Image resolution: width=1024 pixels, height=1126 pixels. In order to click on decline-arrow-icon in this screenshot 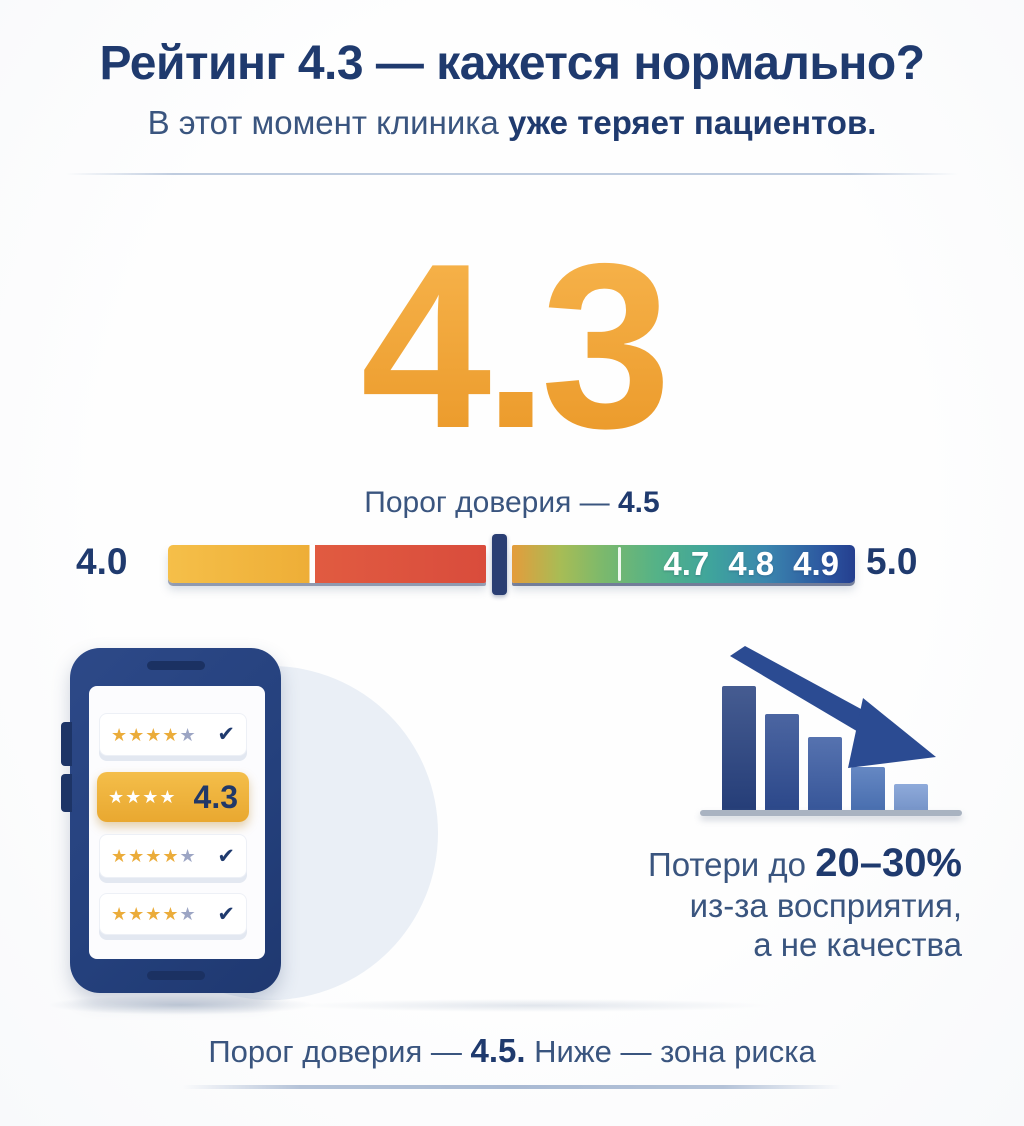, I will do `click(833, 707)`.